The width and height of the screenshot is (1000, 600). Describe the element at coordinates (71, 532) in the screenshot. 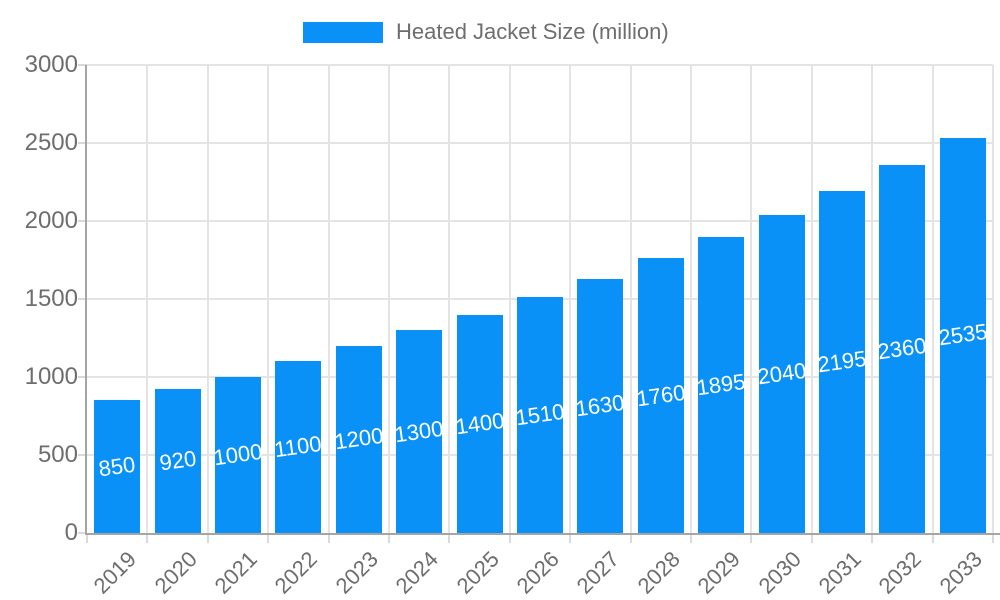

I see `y-axis-tick-label: 0` at that location.